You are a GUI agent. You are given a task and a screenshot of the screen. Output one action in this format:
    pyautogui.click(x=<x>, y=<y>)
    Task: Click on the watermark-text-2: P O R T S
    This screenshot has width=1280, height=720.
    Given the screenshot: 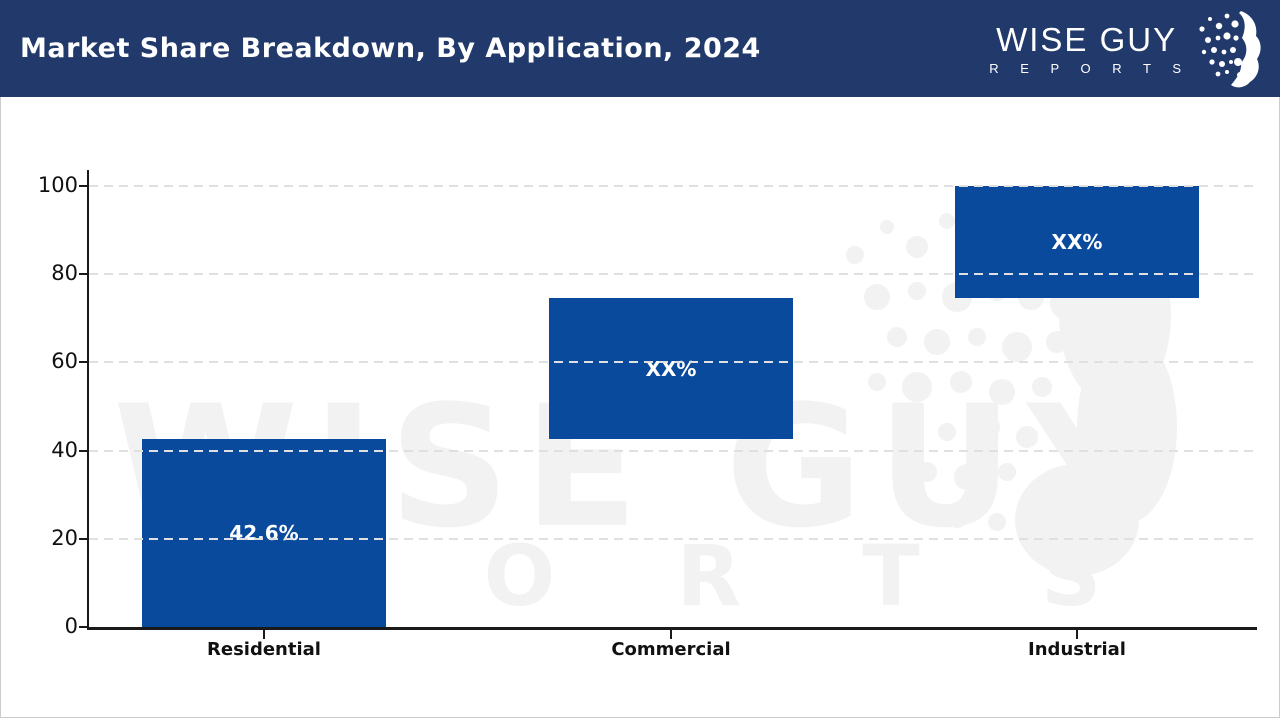 What is the action you would take?
    pyautogui.click(x=724, y=576)
    